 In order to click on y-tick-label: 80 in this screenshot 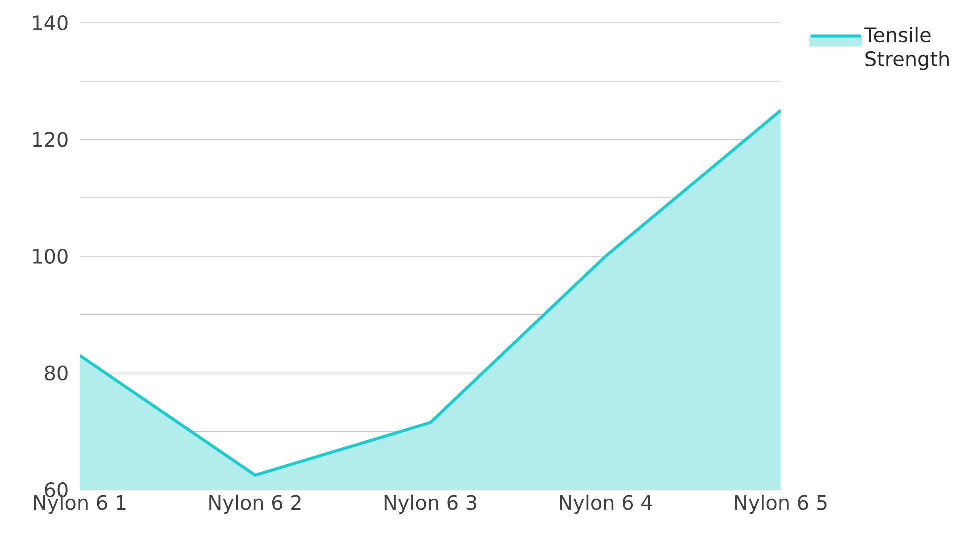, I will do `click(56, 373)`.